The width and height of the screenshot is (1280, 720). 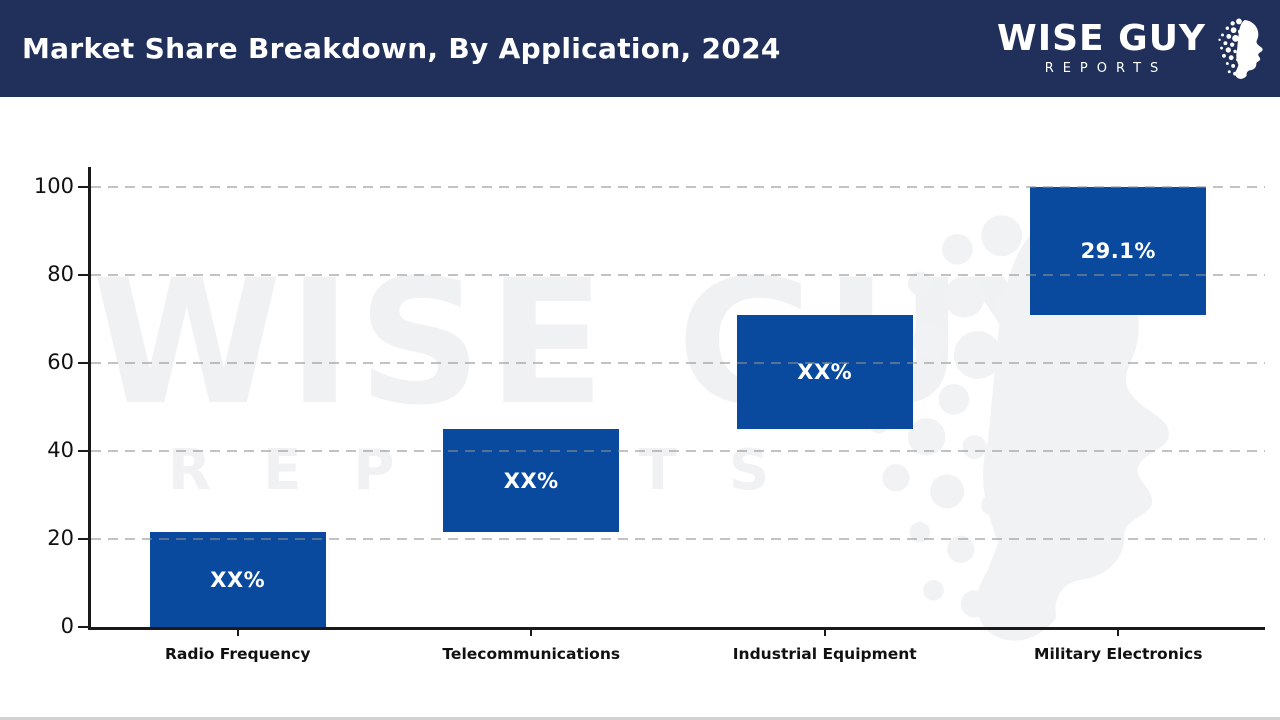 What do you see at coordinates (1101, 38) in the screenshot?
I see `logo-wordmark: WISE GUY` at bounding box center [1101, 38].